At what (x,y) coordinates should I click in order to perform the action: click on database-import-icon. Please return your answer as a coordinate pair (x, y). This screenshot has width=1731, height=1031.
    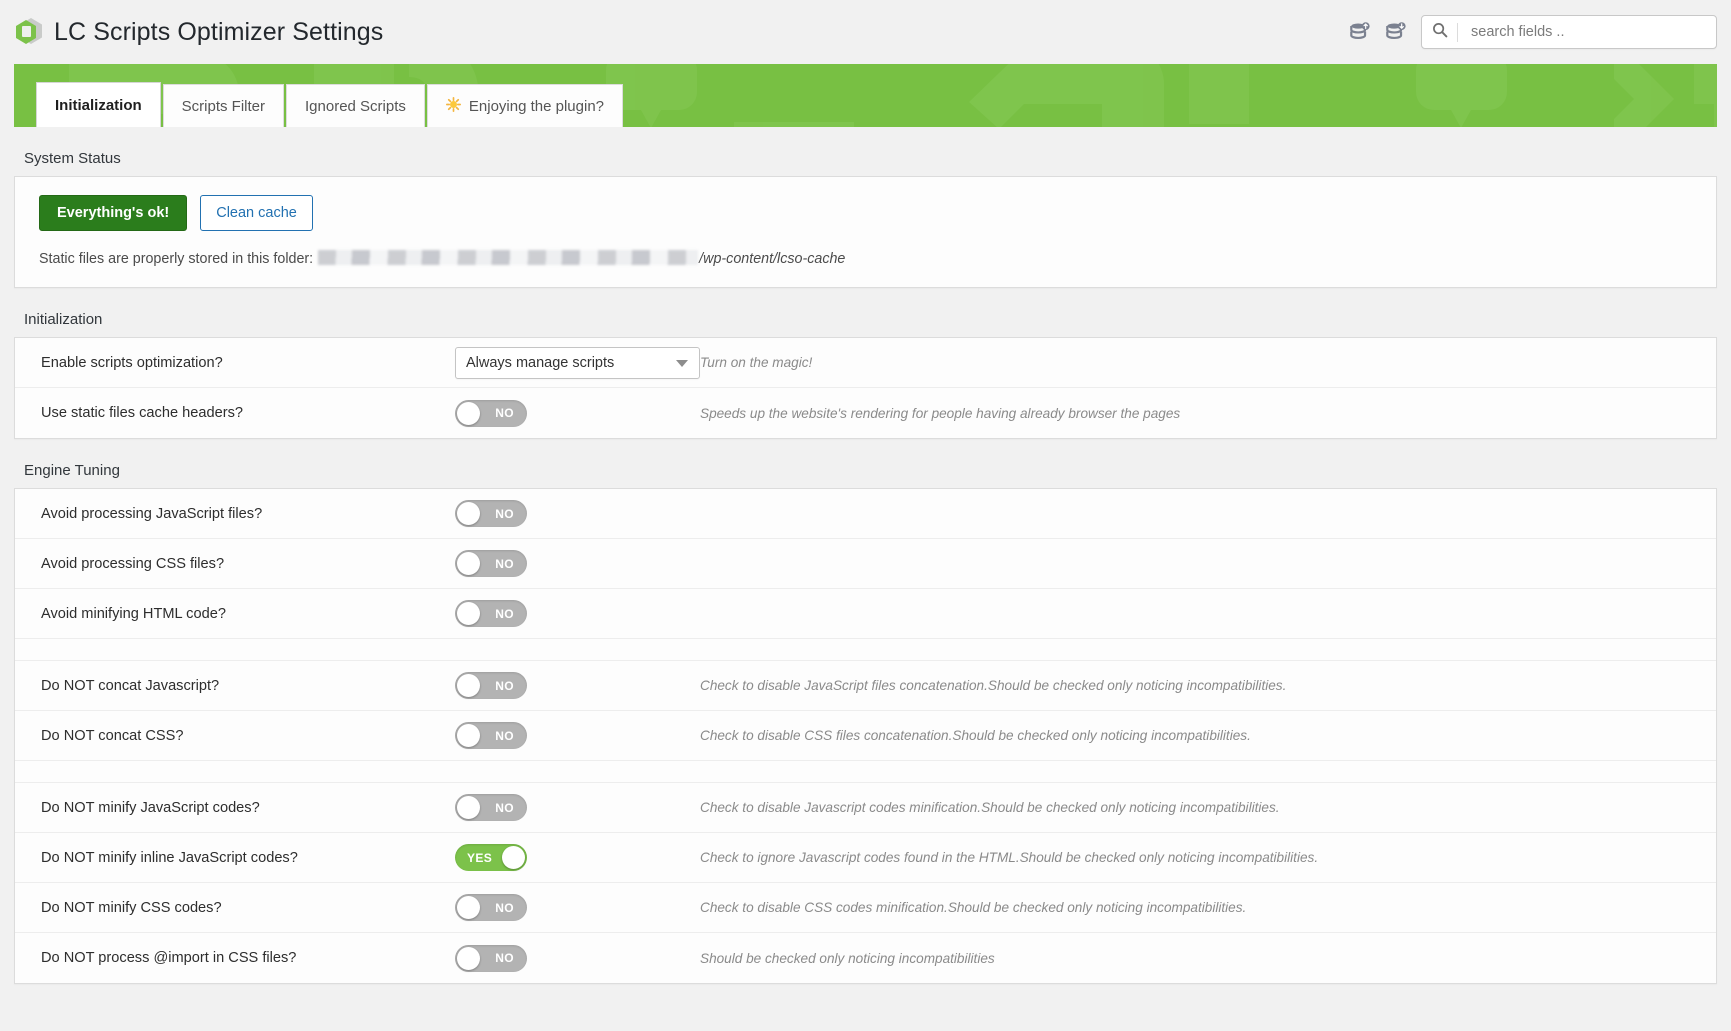
    Looking at the image, I should click on (1360, 32).